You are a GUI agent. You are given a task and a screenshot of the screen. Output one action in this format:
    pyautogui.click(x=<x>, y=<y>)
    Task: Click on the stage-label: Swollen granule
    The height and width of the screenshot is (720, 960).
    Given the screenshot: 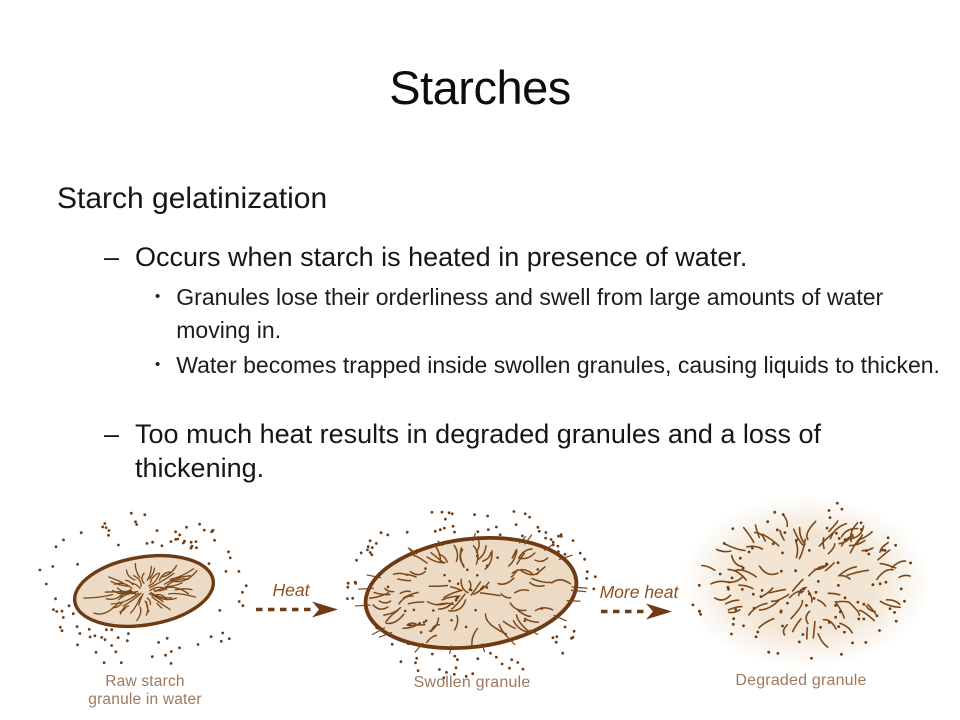 What is the action you would take?
    pyautogui.click(x=472, y=682)
    